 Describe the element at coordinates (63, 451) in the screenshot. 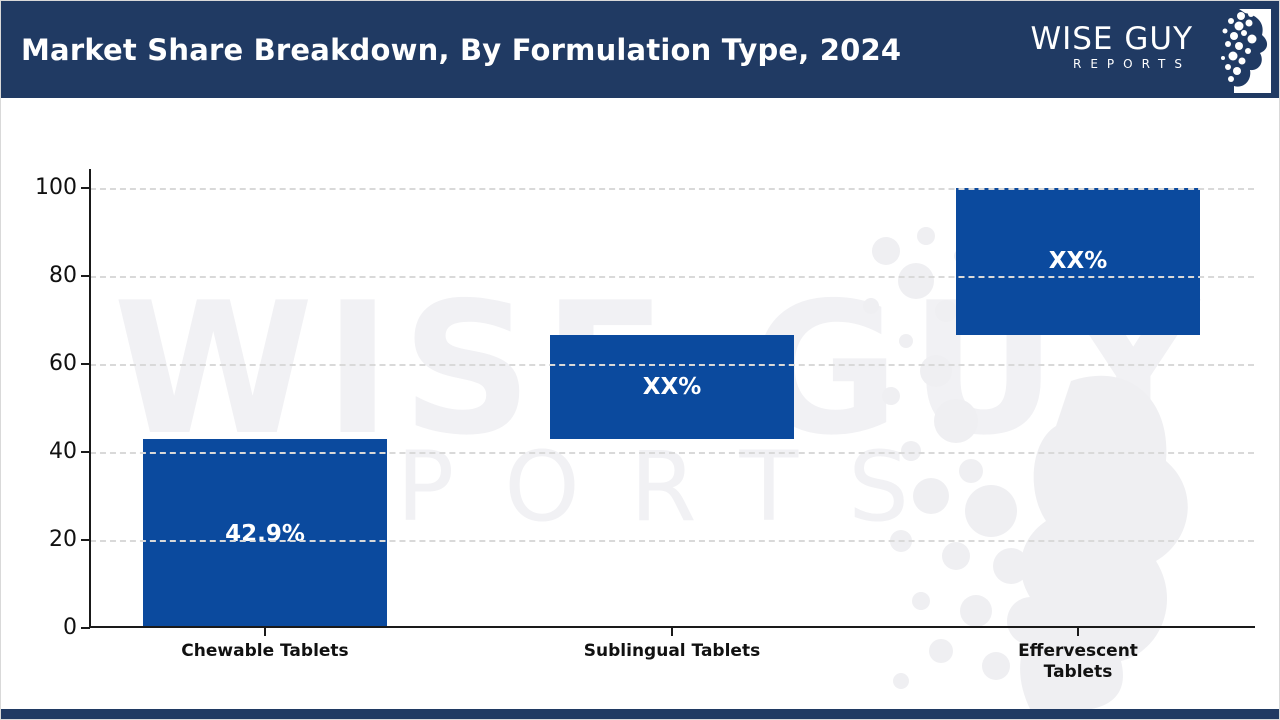

I see `y-tick-label: 40` at that location.